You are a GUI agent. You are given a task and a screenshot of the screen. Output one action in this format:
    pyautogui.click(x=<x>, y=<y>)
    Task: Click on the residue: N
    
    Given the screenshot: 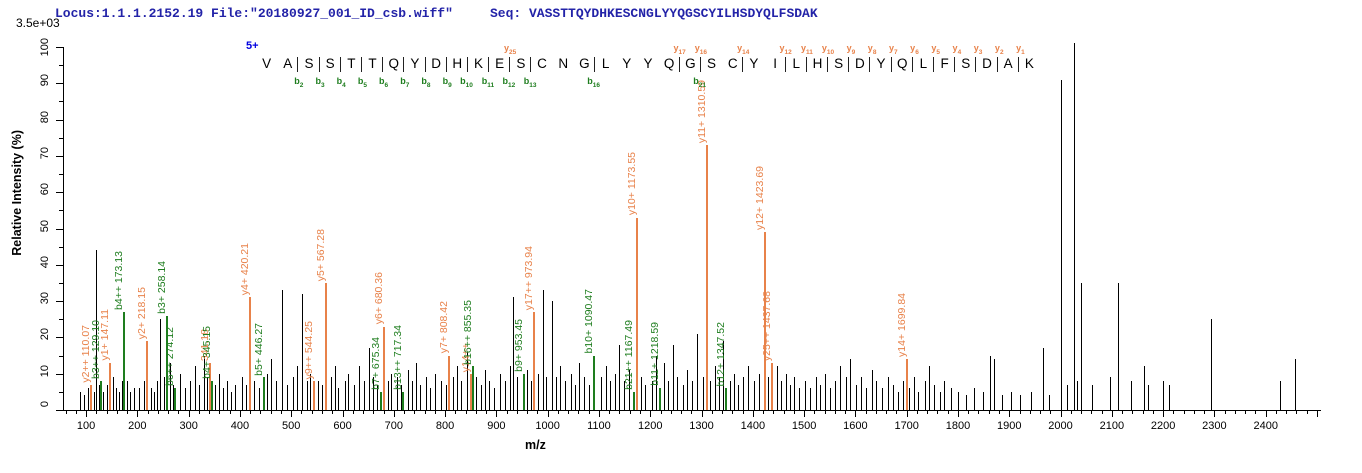 What is the action you would take?
    pyautogui.click(x=563, y=65)
    